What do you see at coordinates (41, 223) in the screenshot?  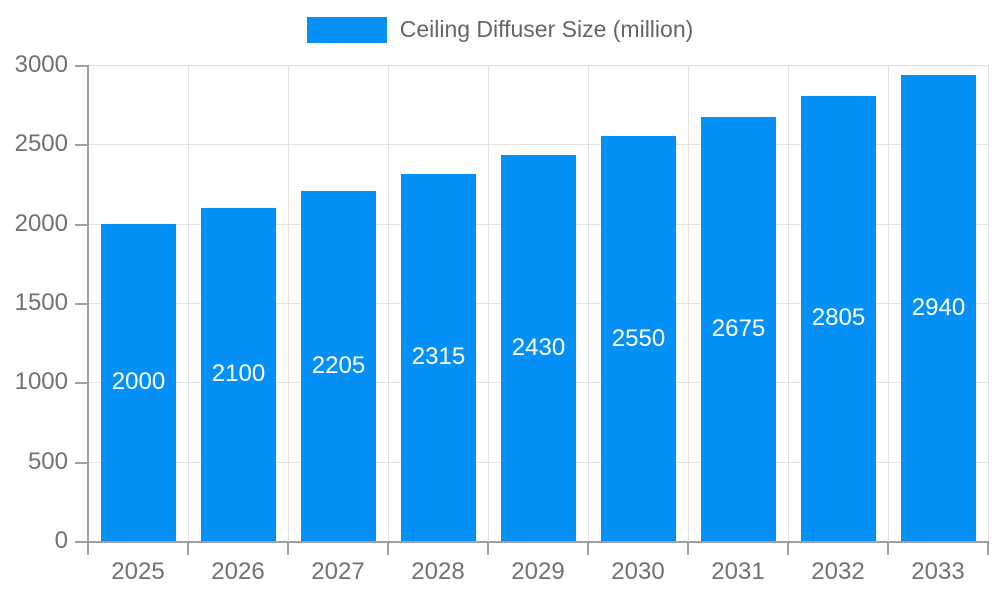 I see `y-axis-tick-label: 2000` at bounding box center [41, 223].